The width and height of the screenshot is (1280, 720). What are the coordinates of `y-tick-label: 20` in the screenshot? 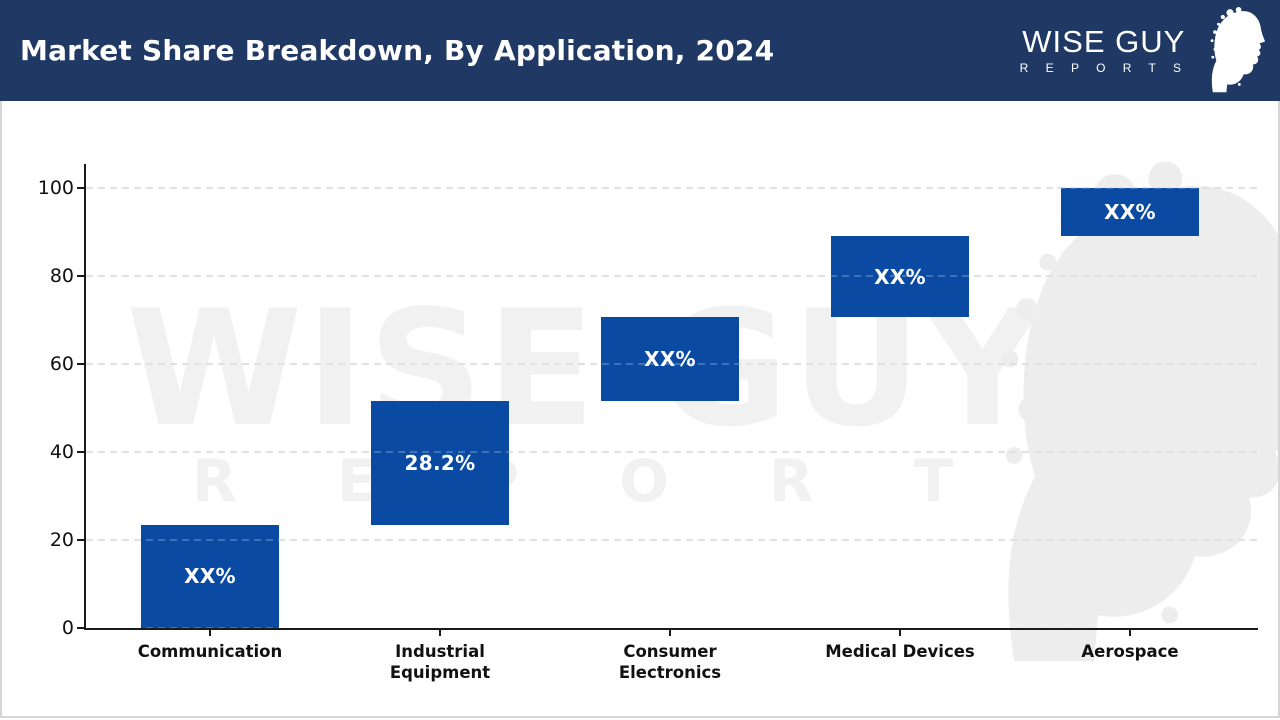 It's located at (61, 540).